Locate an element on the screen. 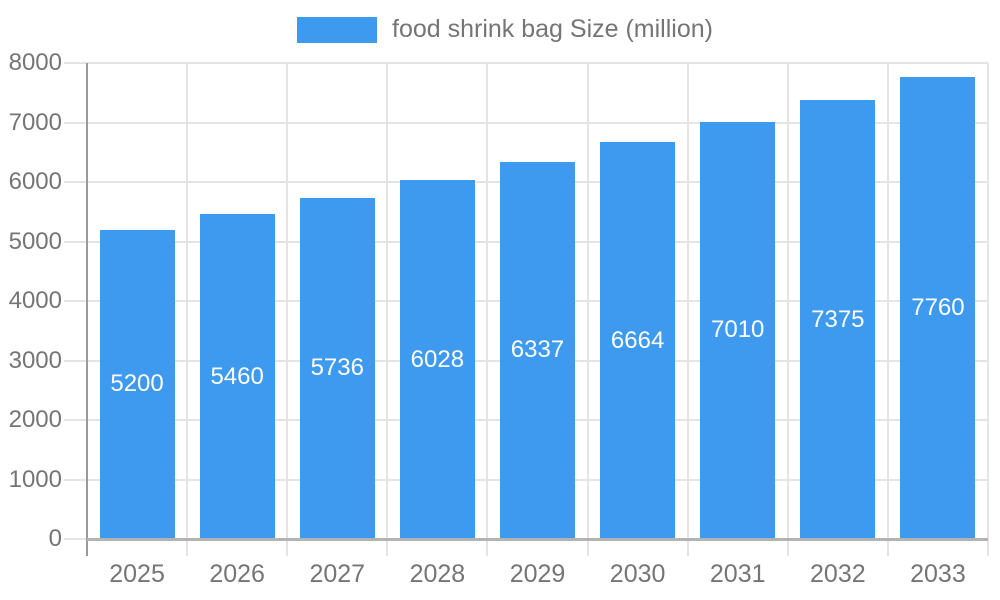  x-tick-label: 2028 is located at coordinates (437, 574).